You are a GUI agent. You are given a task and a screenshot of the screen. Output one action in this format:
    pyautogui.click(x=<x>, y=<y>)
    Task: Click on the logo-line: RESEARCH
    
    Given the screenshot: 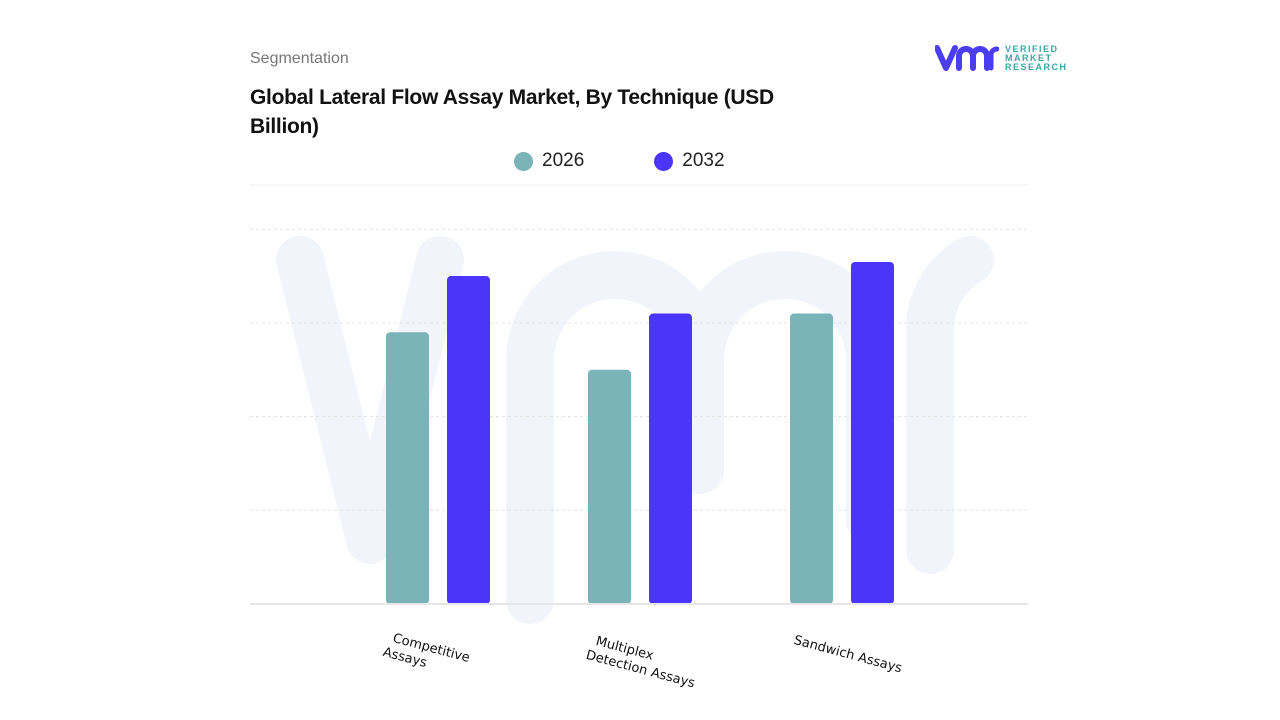 What is the action you would take?
    pyautogui.click(x=1036, y=66)
    